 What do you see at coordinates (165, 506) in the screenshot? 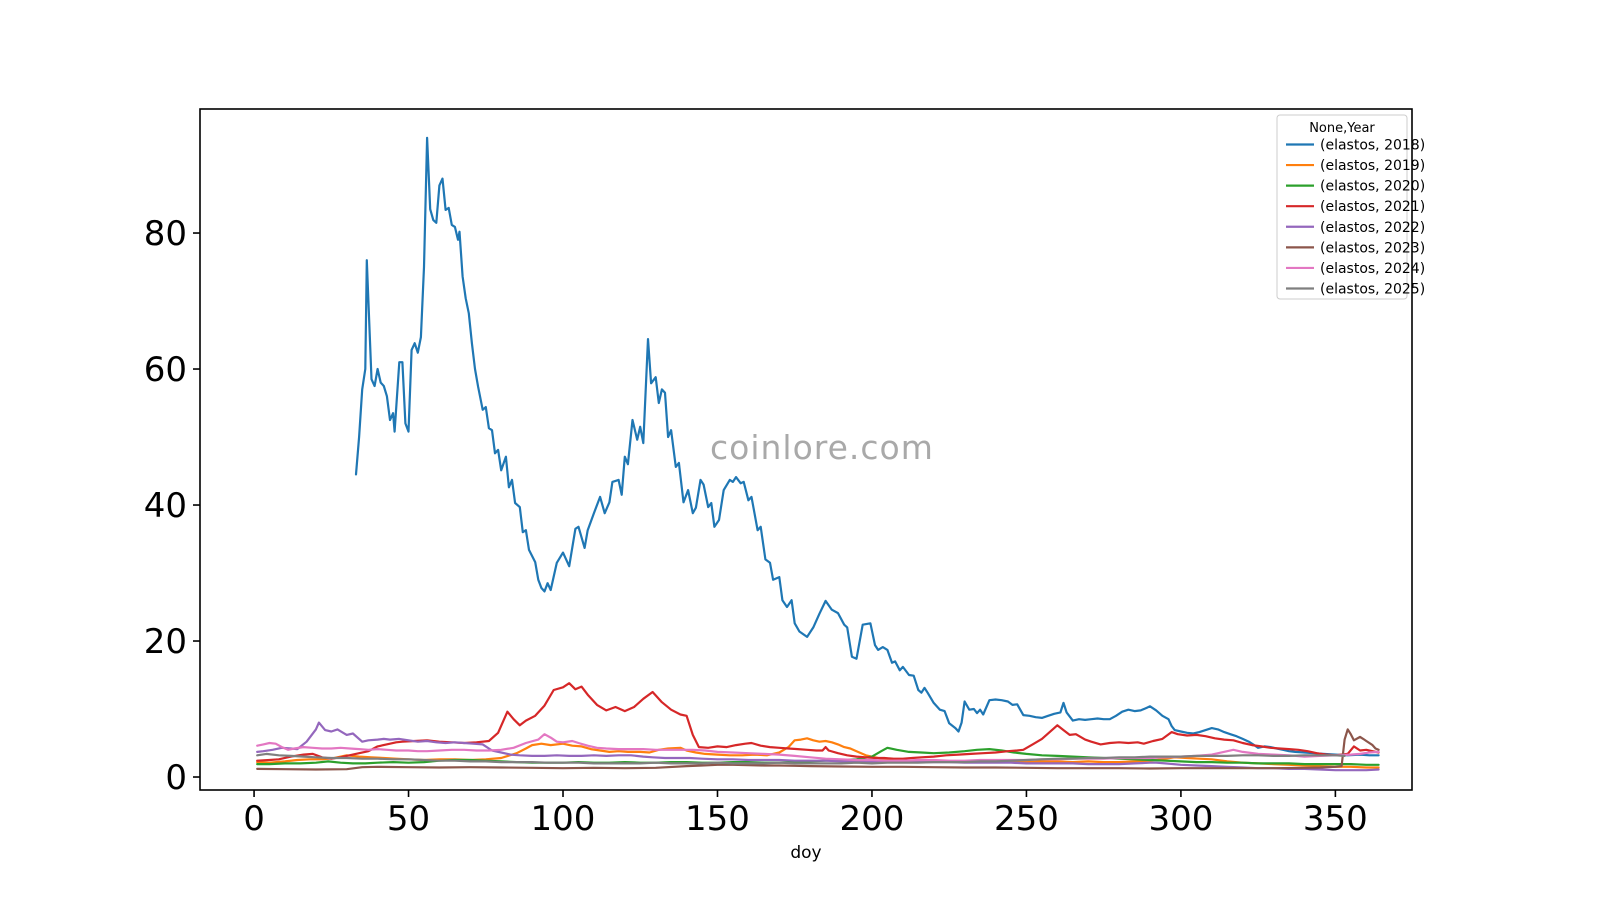
I see `y-tick-label: 40` at bounding box center [165, 506].